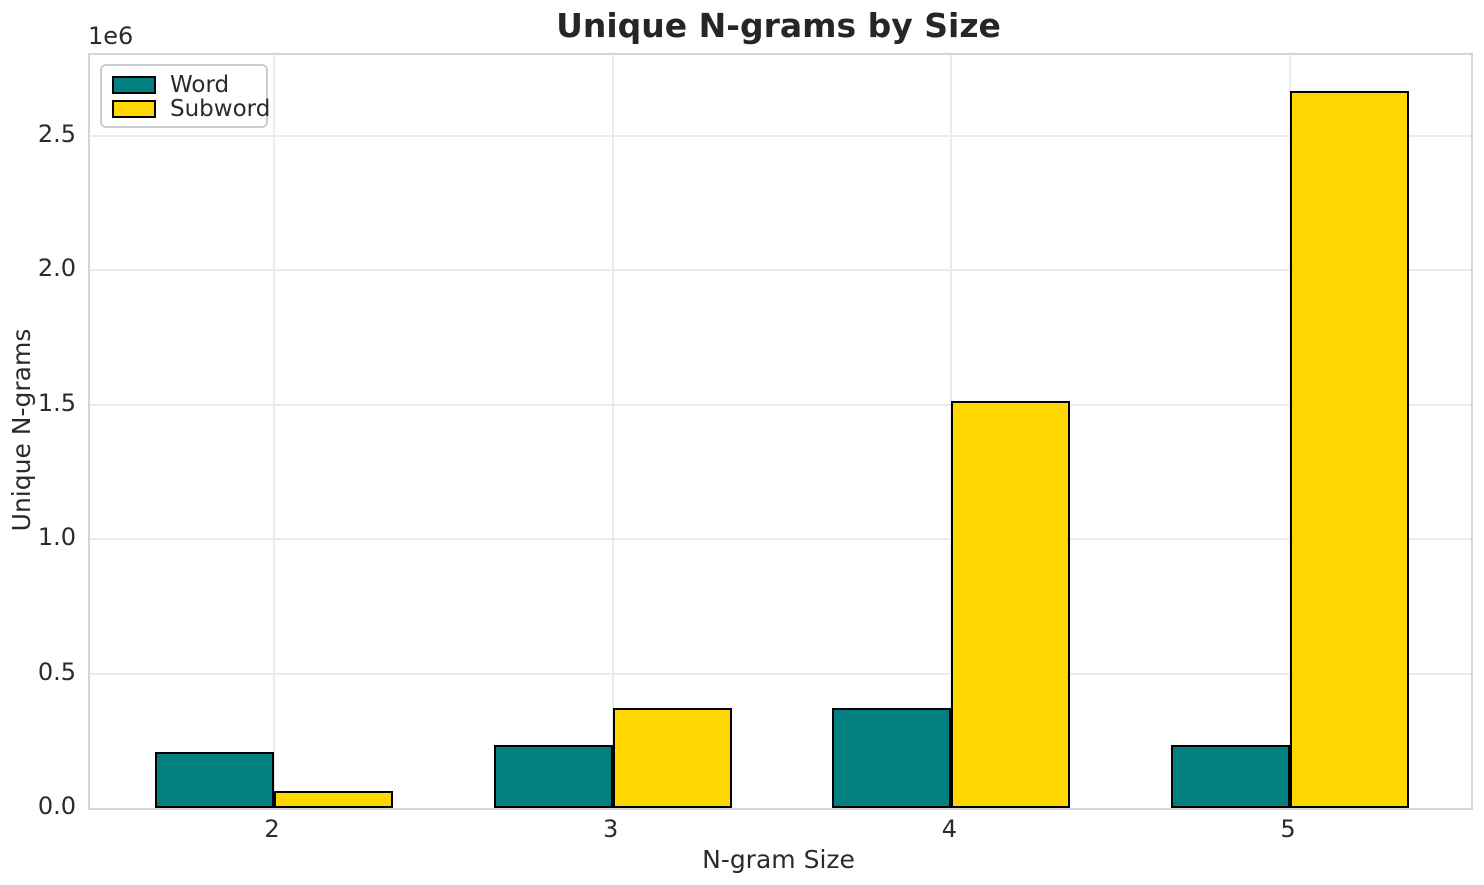  What do you see at coordinates (200, 85) in the screenshot?
I see `legend-label-word: Word` at bounding box center [200, 85].